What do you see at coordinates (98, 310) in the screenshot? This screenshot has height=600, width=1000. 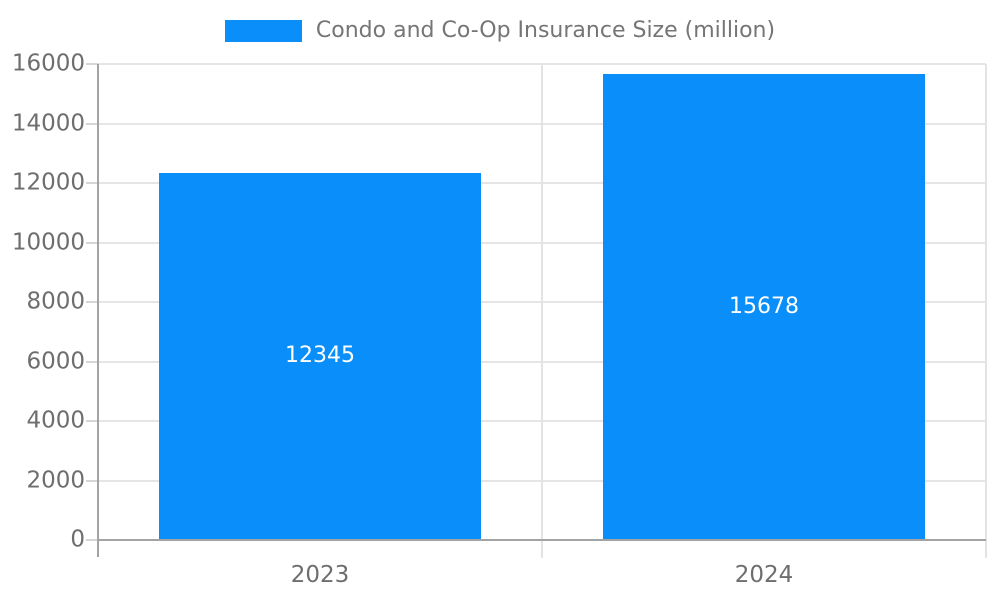 I see `y-axis-line` at bounding box center [98, 310].